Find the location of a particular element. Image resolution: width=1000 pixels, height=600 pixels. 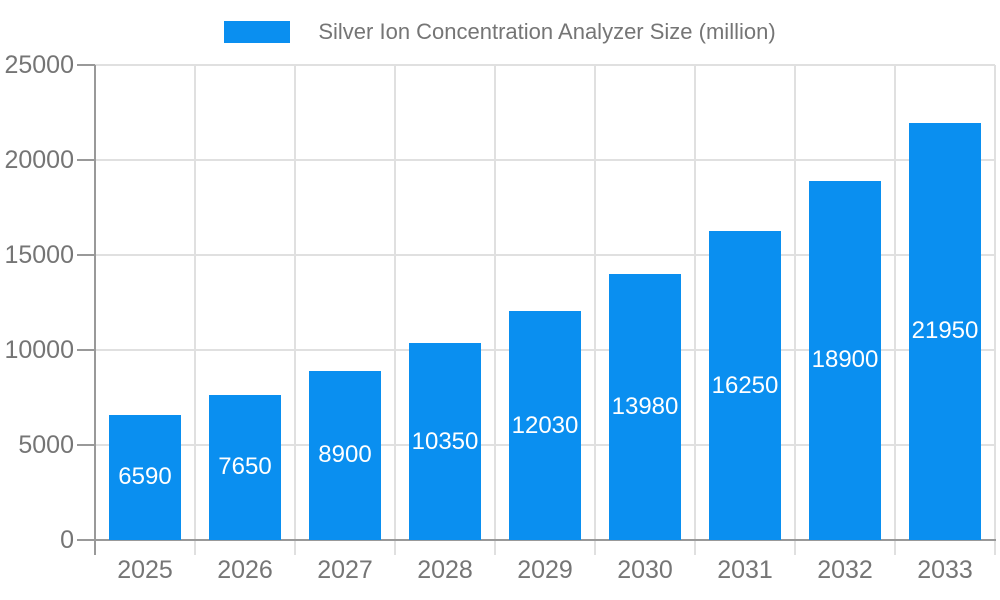

x-tick-label: 2027 is located at coordinates (345, 570).